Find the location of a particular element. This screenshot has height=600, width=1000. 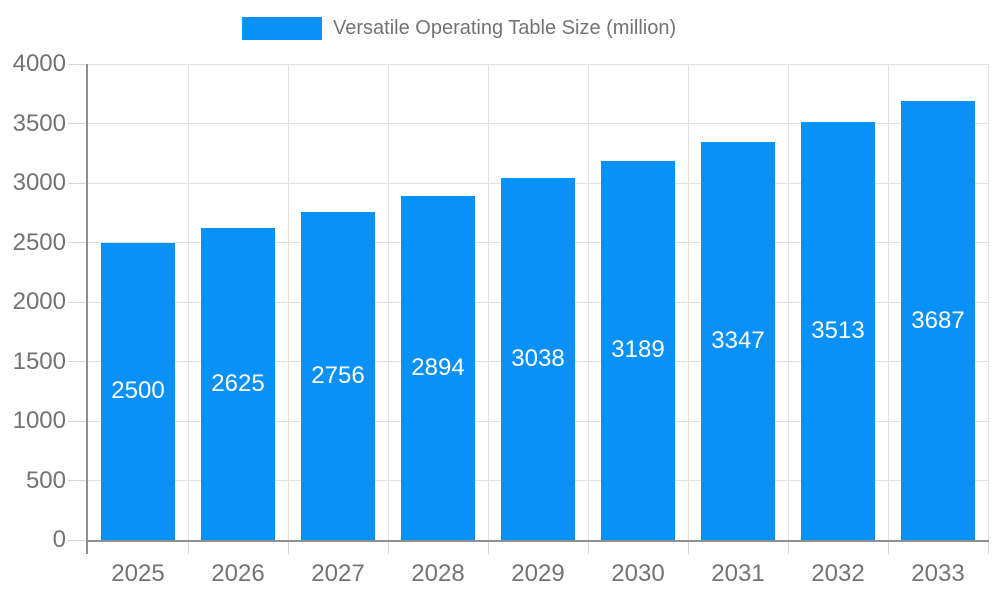

bar-2032: 3513 is located at coordinates (838, 330).